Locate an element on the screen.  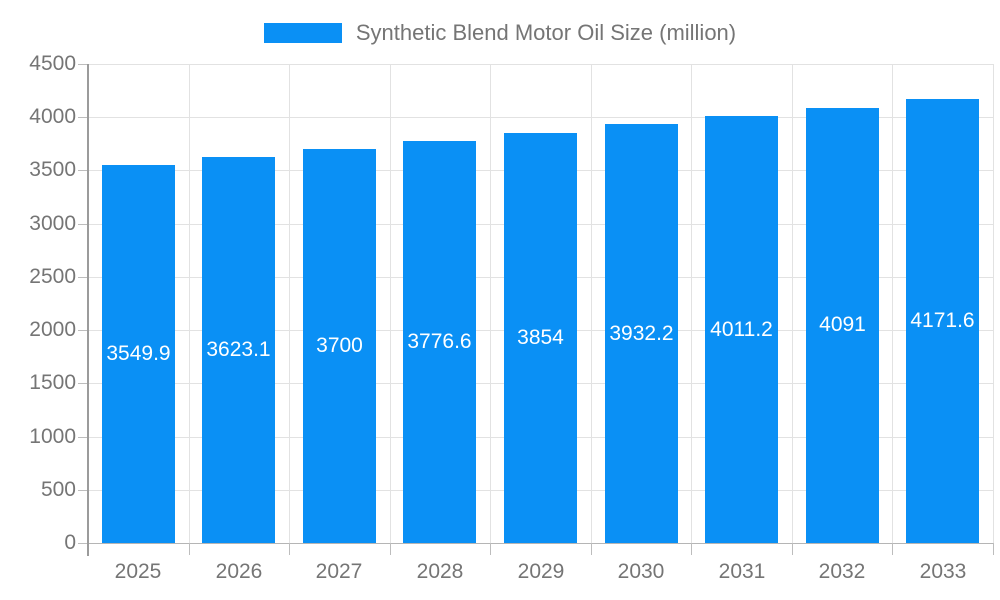
x-tick-label: 2030 is located at coordinates (641, 571).